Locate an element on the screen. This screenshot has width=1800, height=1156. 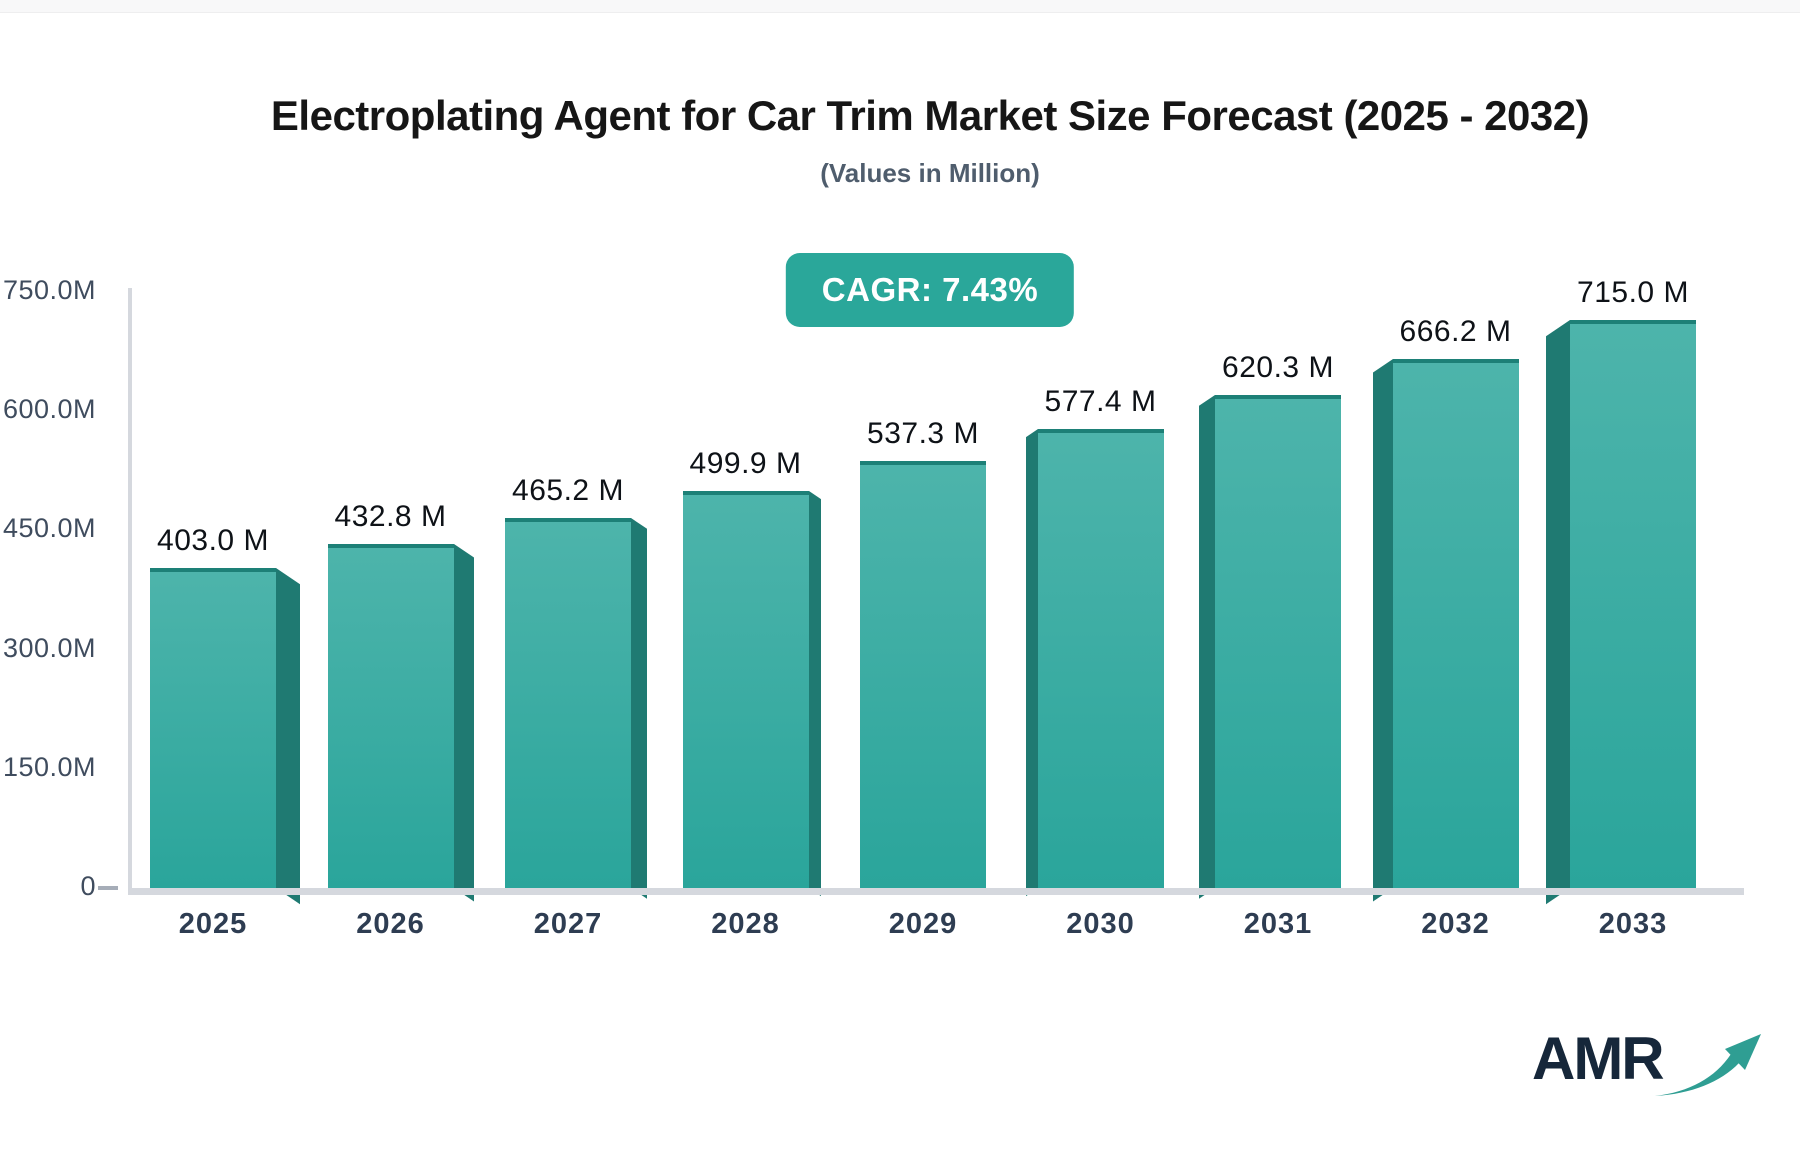
bar-value-label: 577.4 M is located at coordinates (1100, 402).